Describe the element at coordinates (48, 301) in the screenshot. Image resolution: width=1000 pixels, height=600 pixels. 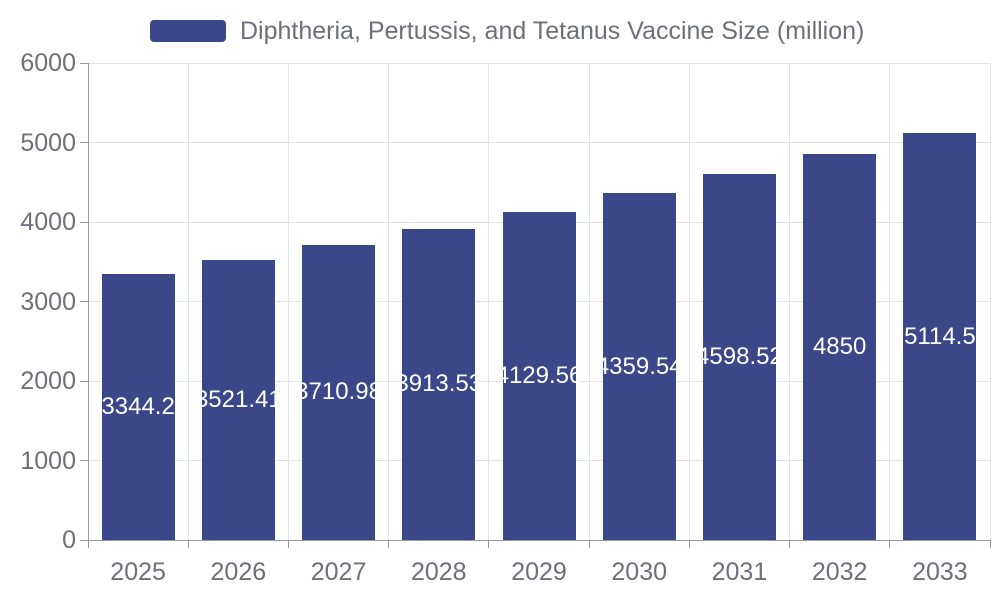
I see `y-axis-label: 3000` at that location.